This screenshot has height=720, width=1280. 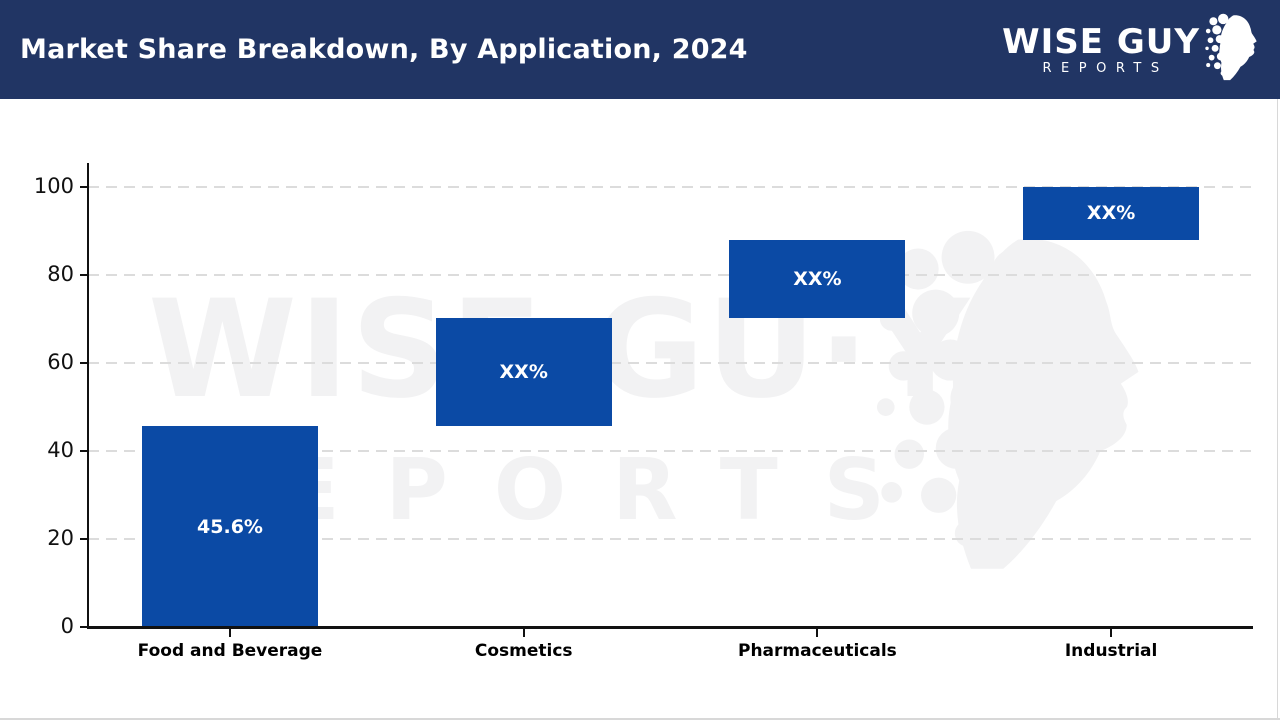 I want to click on bar-Pharmaceuticals: XX%, so click(x=817, y=279).